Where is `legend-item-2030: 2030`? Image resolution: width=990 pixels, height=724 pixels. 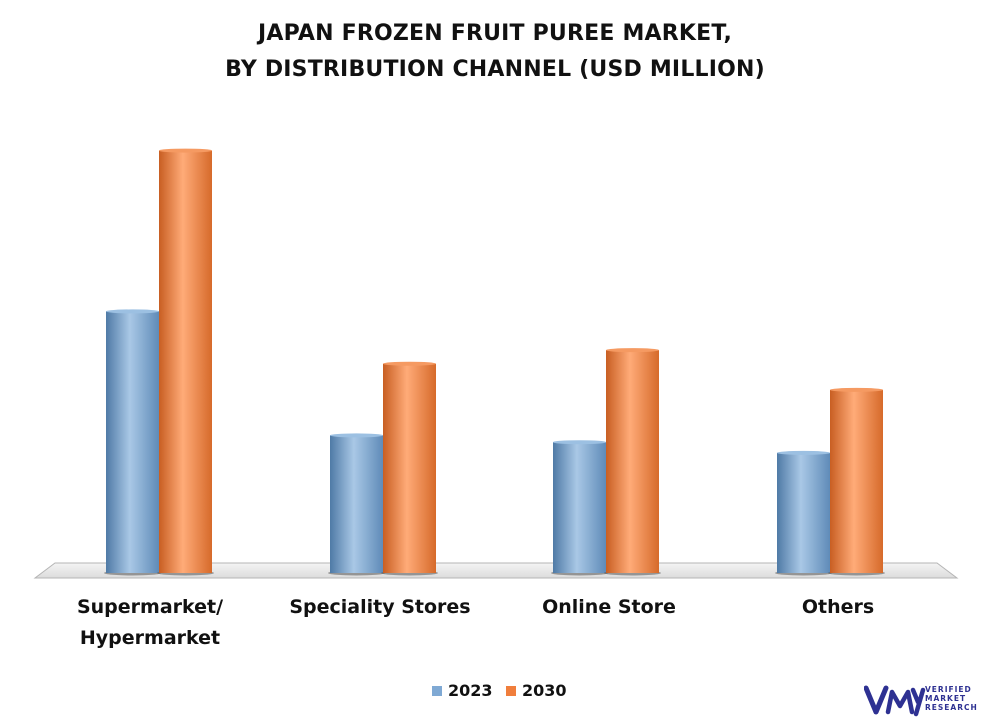 legend-item-2030: 2030 is located at coordinates (536, 690).